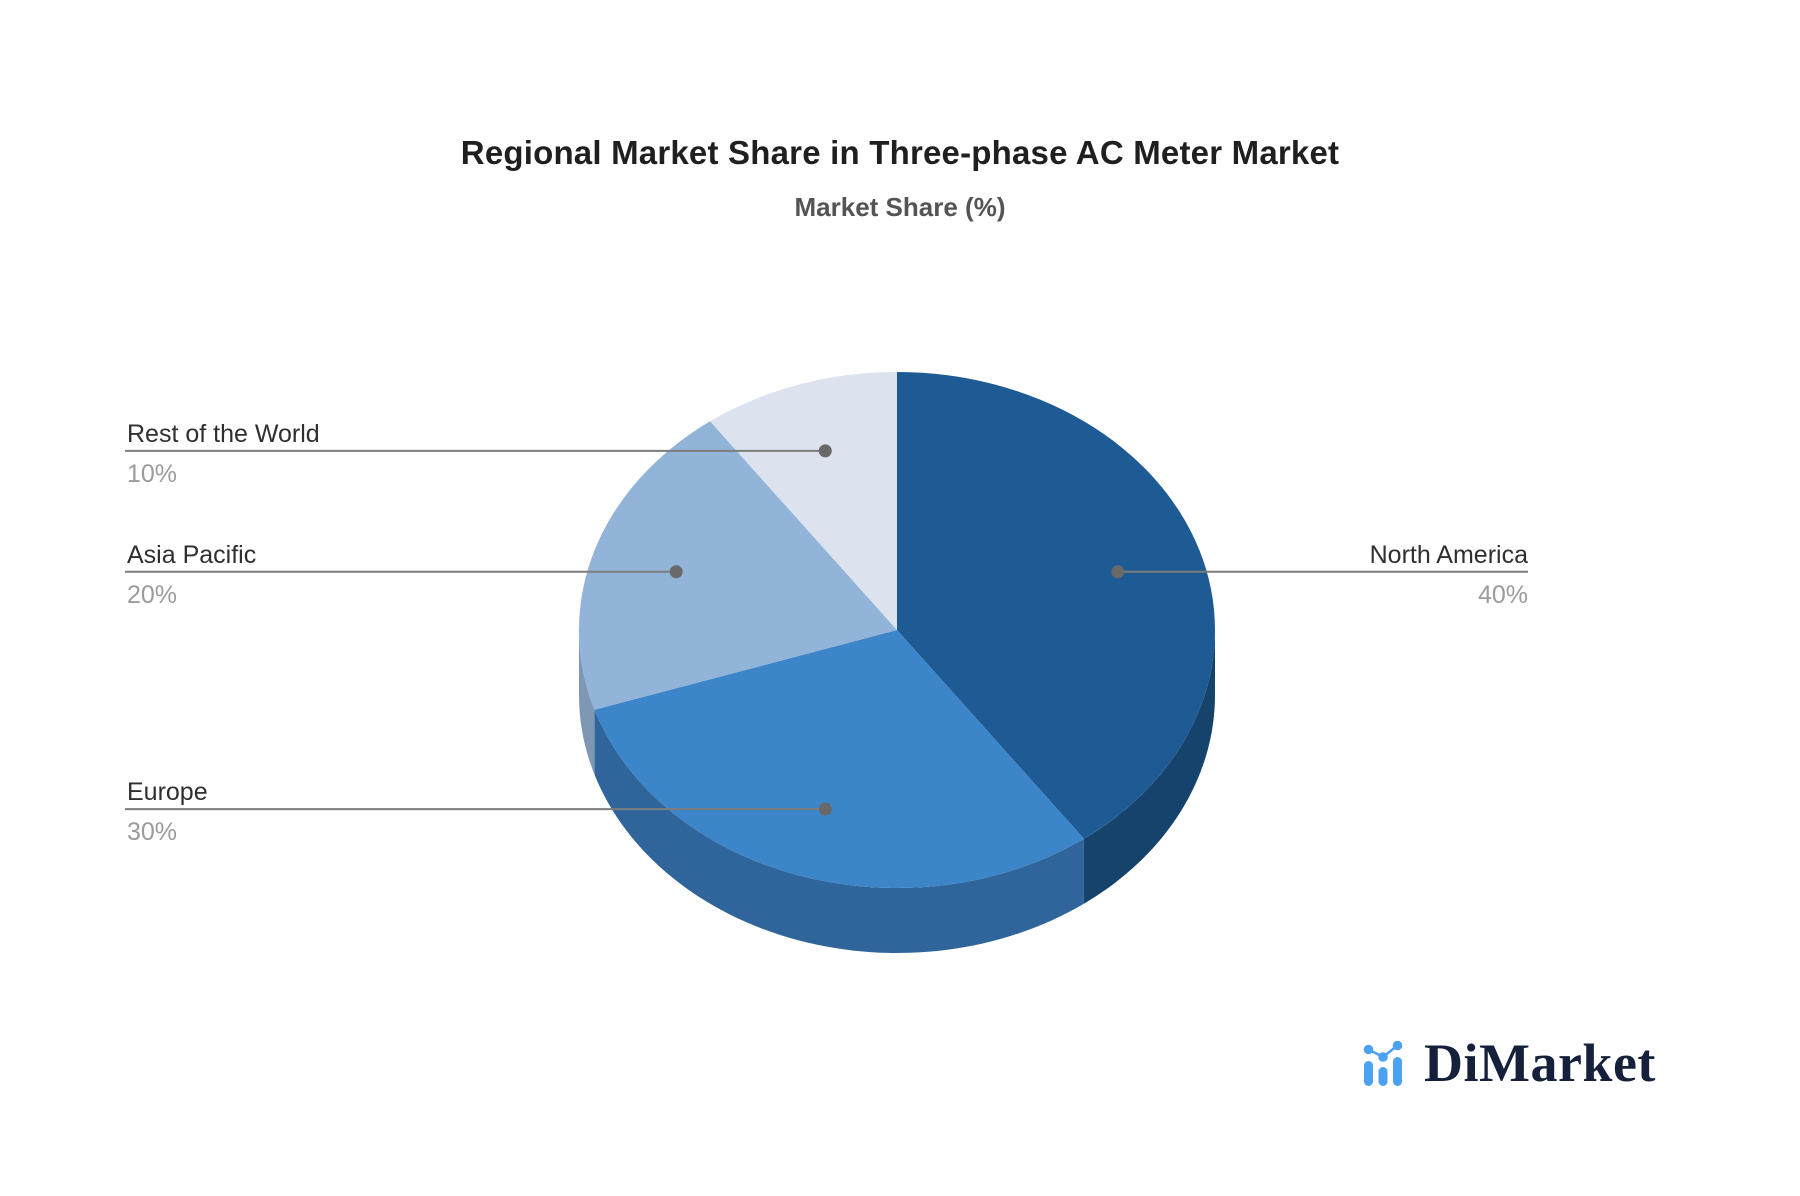 This screenshot has height=1196, width=1800. Describe the element at coordinates (152, 474) in the screenshot. I see `slice-value-rest-of-the-world: 10%` at that location.